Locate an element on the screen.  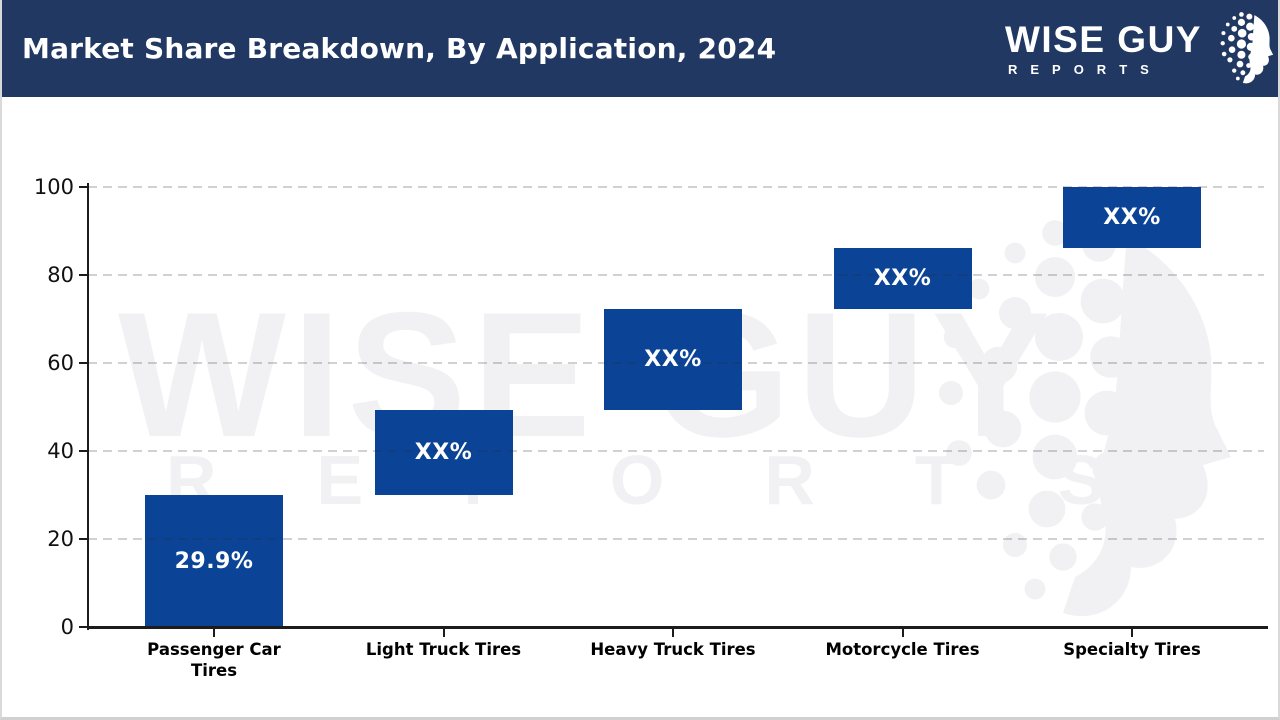
y-tick-label: 0 is located at coordinates (67, 627).